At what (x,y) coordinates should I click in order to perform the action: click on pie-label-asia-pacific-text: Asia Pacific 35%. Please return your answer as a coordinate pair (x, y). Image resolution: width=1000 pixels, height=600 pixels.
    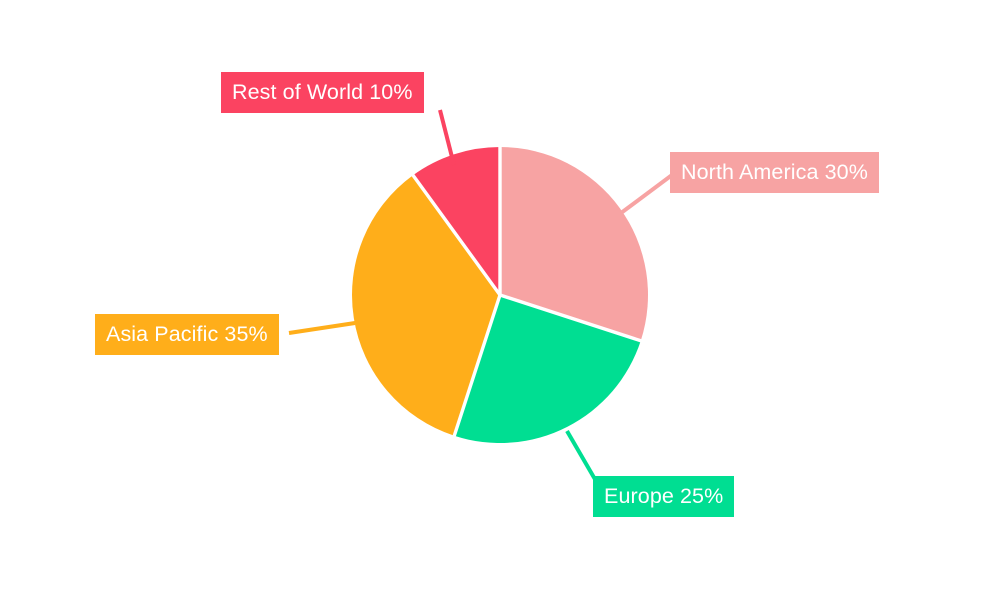
    Looking at the image, I should click on (187, 334).